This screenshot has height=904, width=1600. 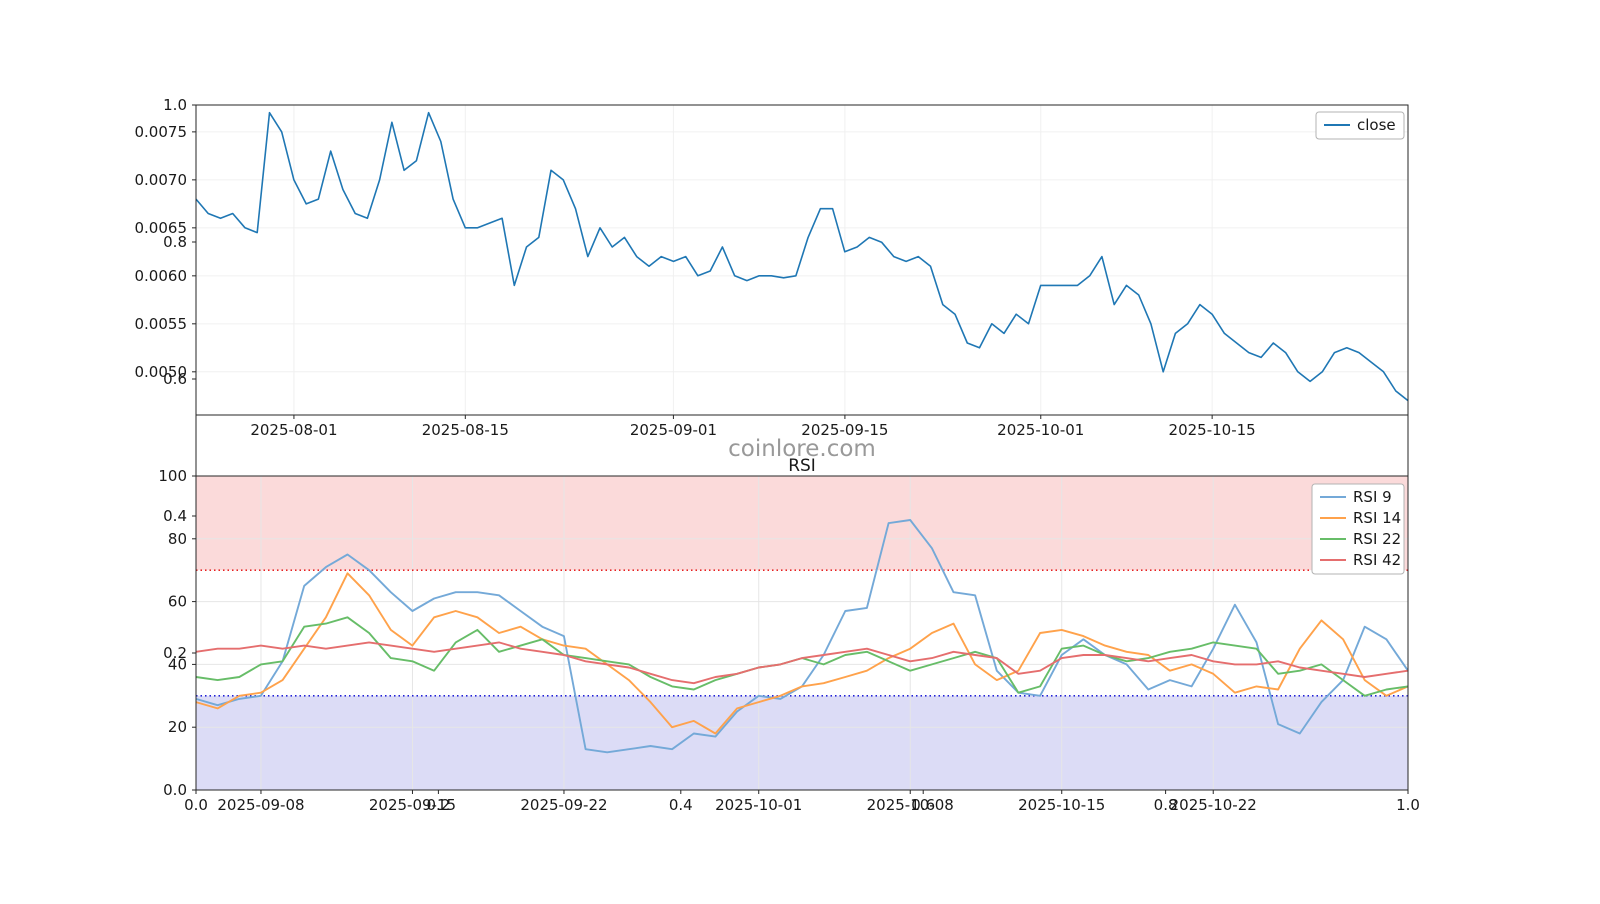 What do you see at coordinates (161, 276) in the screenshot?
I see `price-ytick-label: 0.0060` at bounding box center [161, 276].